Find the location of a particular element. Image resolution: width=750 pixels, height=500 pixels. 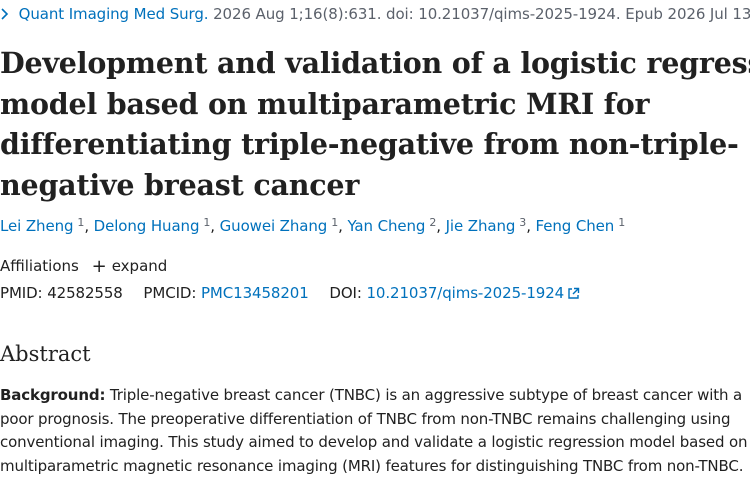

pmid-value: 42582558 is located at coordinates (85, 293).